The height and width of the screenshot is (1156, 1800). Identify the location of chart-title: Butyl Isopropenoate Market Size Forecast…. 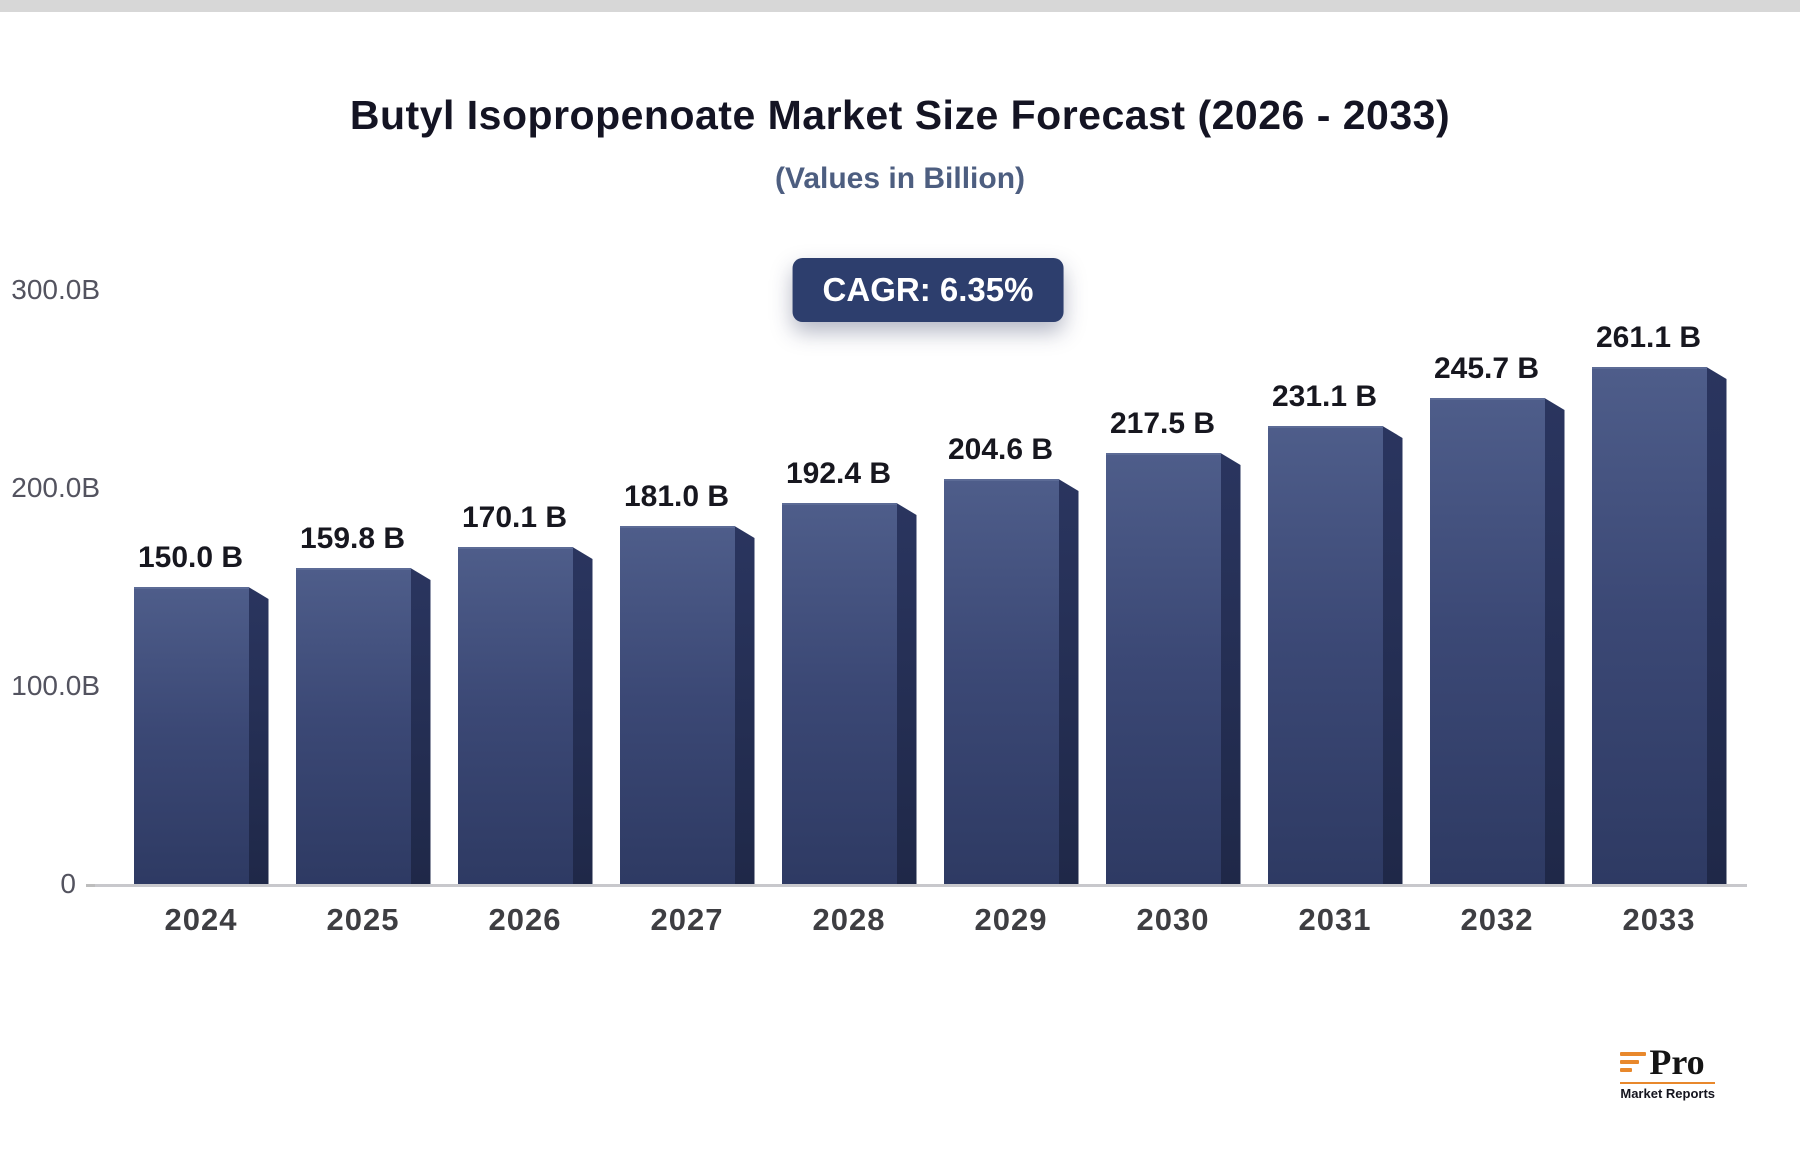
(900, 115).